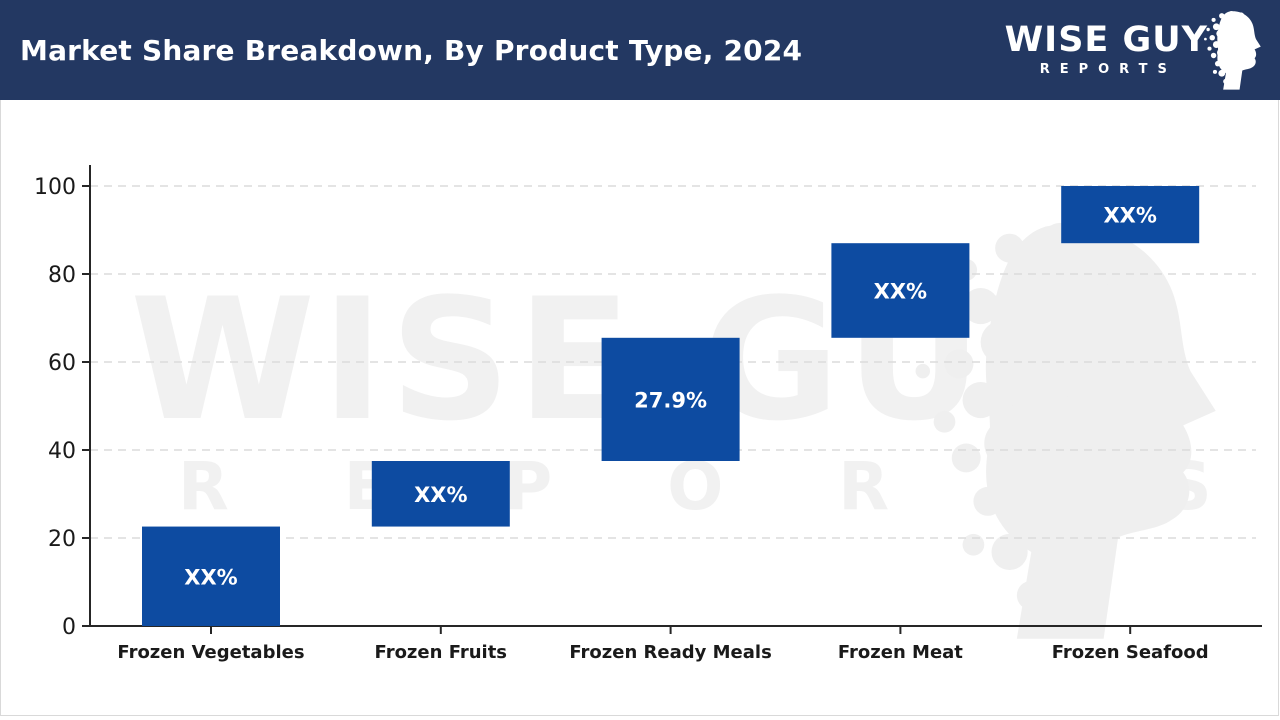 This screenshot has height=720, width=1280. I want to click on y-tick-label-0: 0, so click(69, 627).